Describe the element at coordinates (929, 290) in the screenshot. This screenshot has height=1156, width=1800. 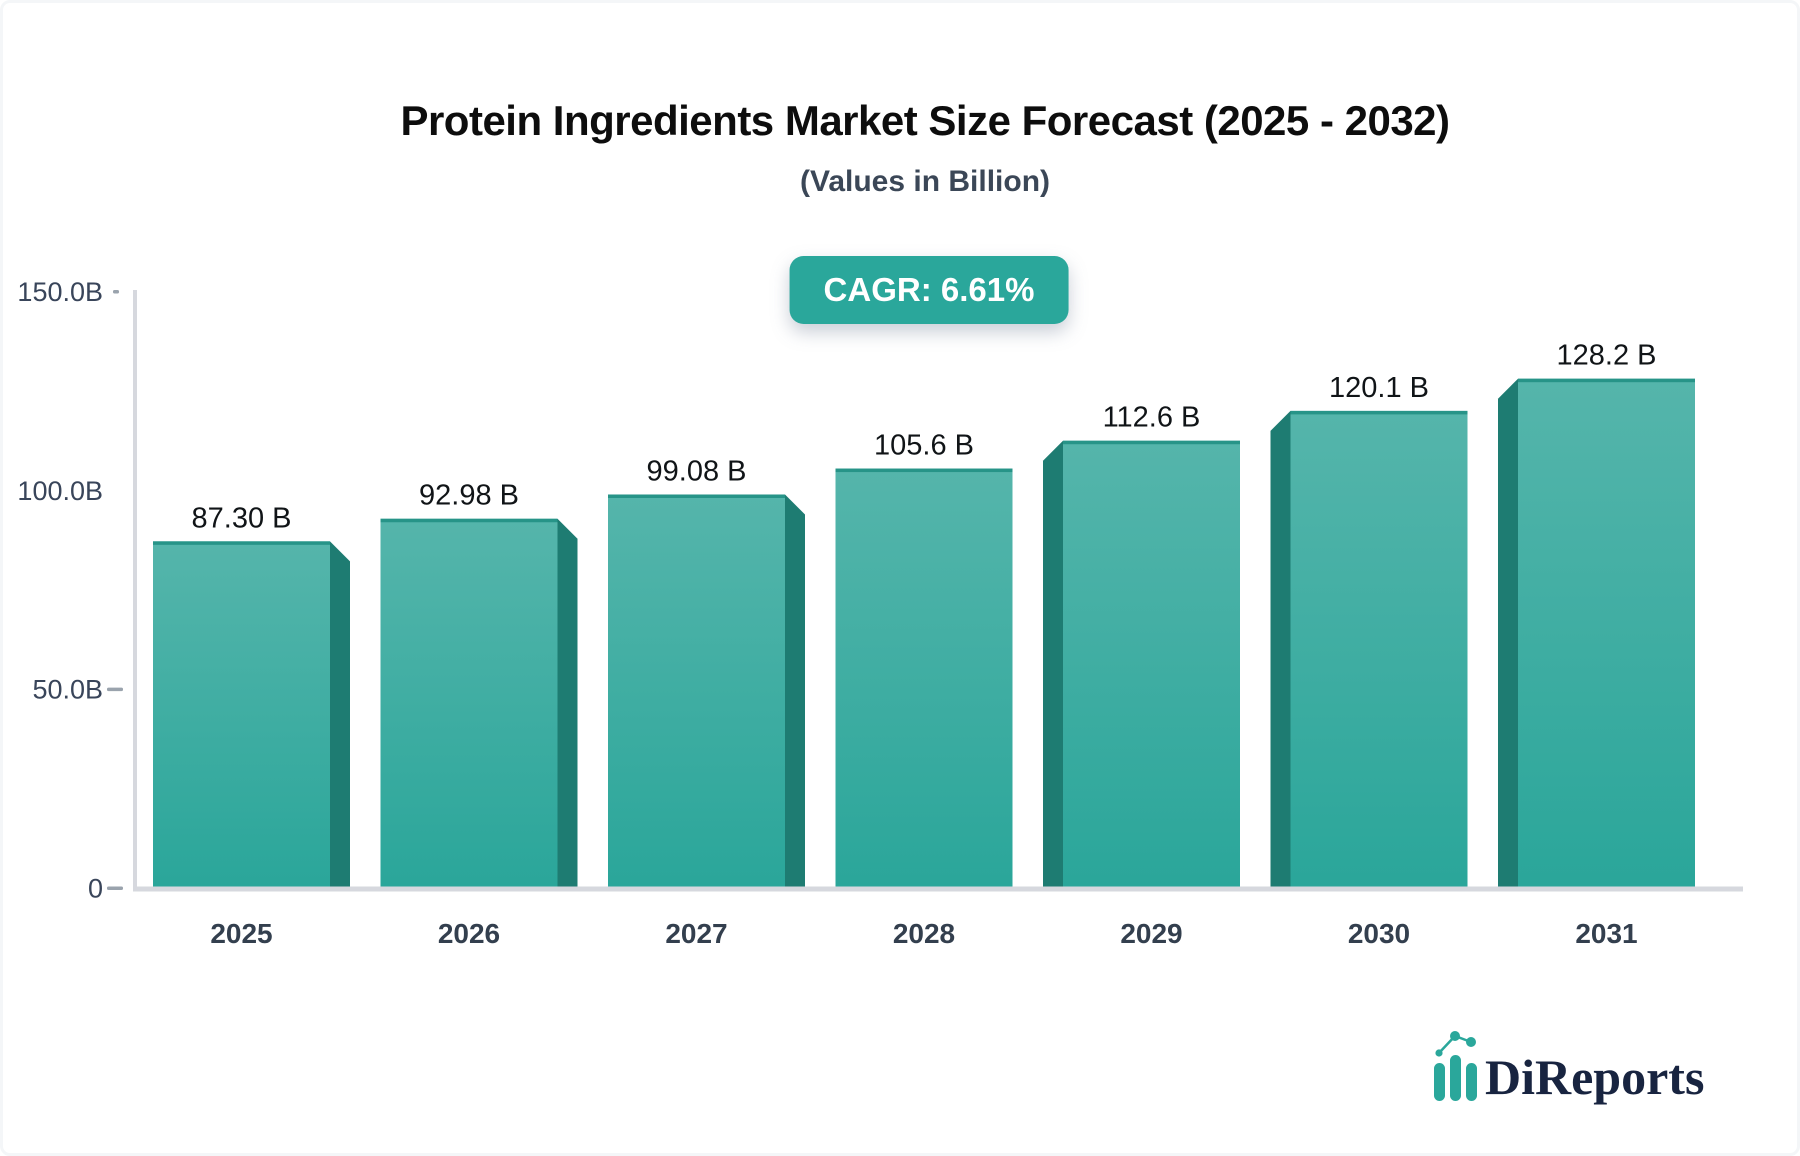
I see `cagr-badge: CAGR: 6.61%` at that location.